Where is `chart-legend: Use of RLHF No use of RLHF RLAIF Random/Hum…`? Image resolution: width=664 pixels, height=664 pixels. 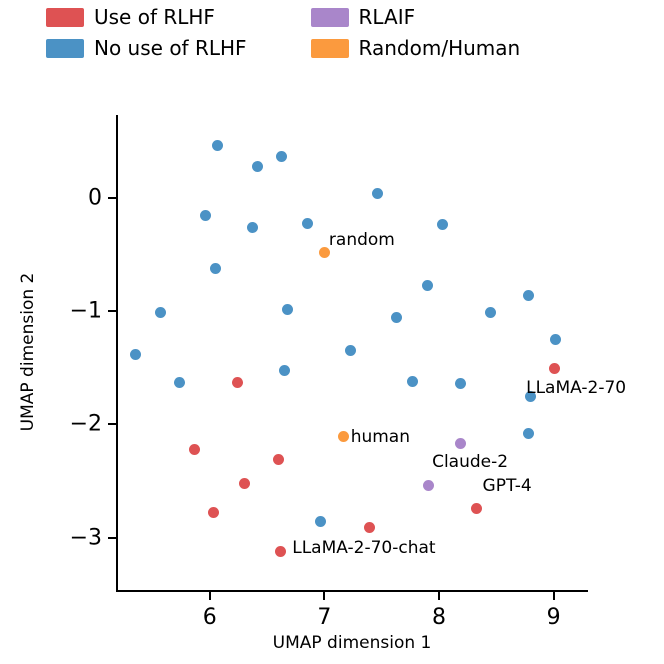 chart-legend: Use of RLHF No use of RLHF RLAIF Random/Hum… is located at coordinates (283, 32).